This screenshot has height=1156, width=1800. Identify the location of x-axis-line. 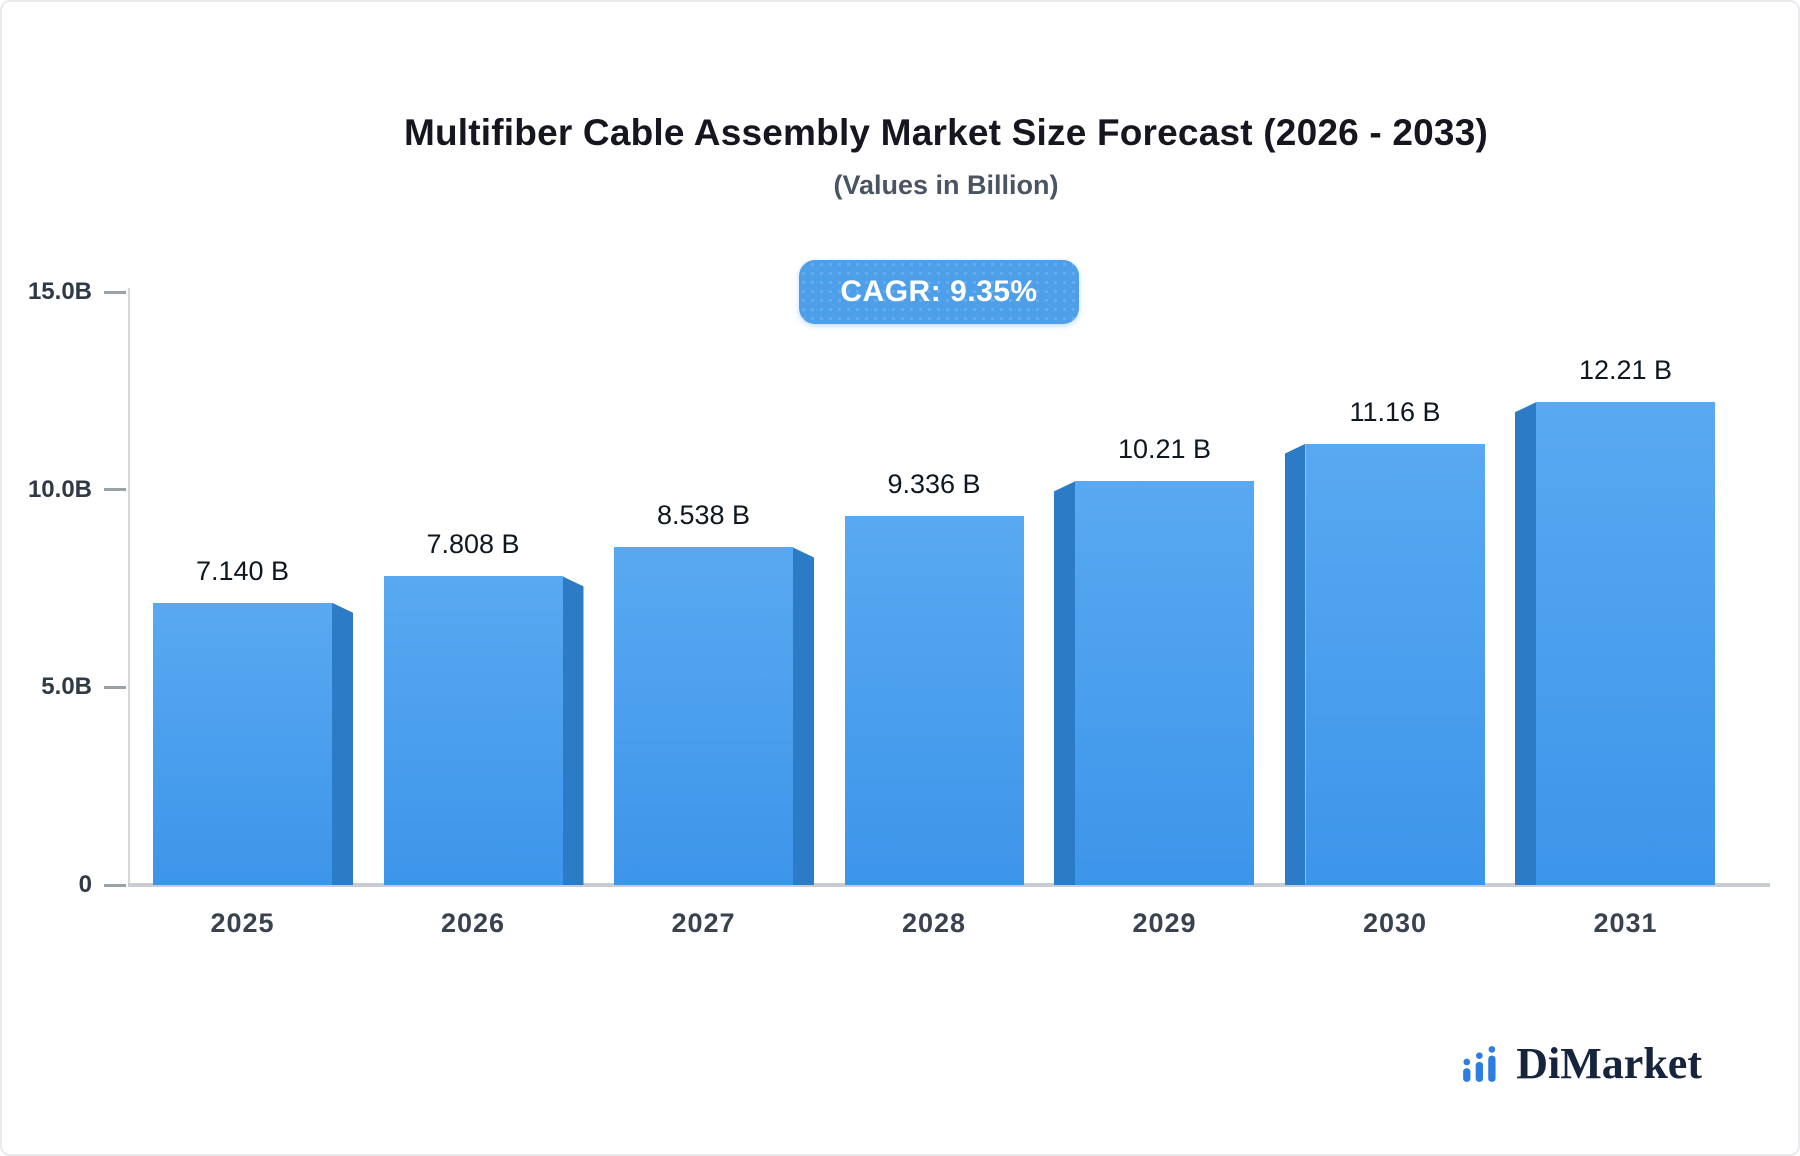
(949, 885).